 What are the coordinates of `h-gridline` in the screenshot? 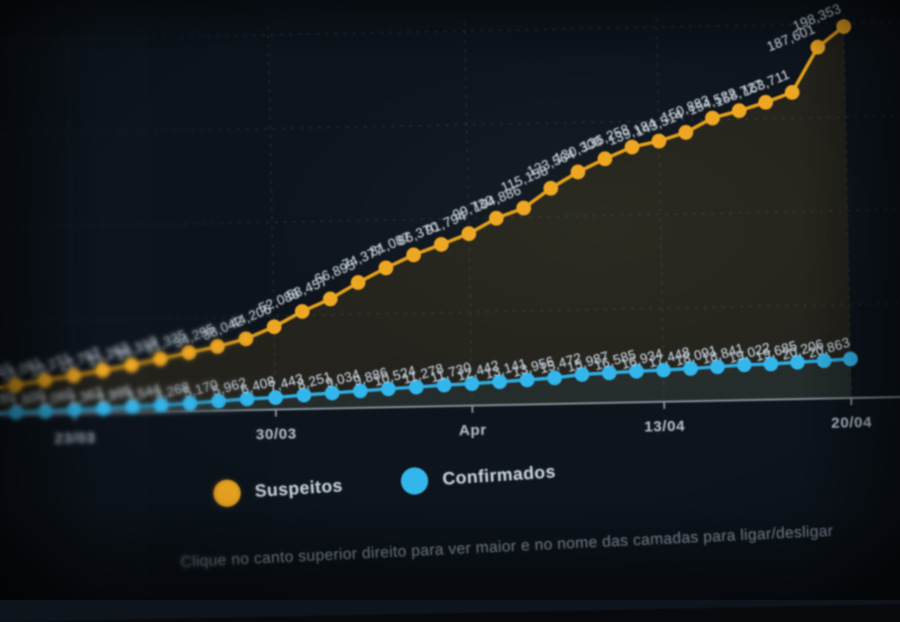 It's located at (450, 31).